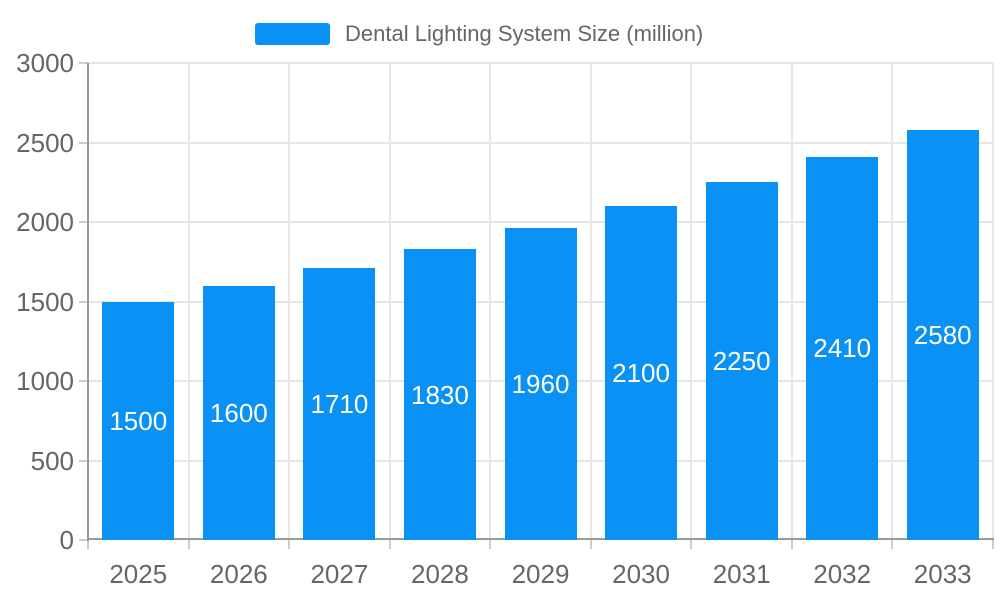 The height and width of the screenshot is (600, 1000). What do you see at coordinates (641, 574) in the screenshot?
I see `x-axis-label: 2030` at bounding box center [641, 574].